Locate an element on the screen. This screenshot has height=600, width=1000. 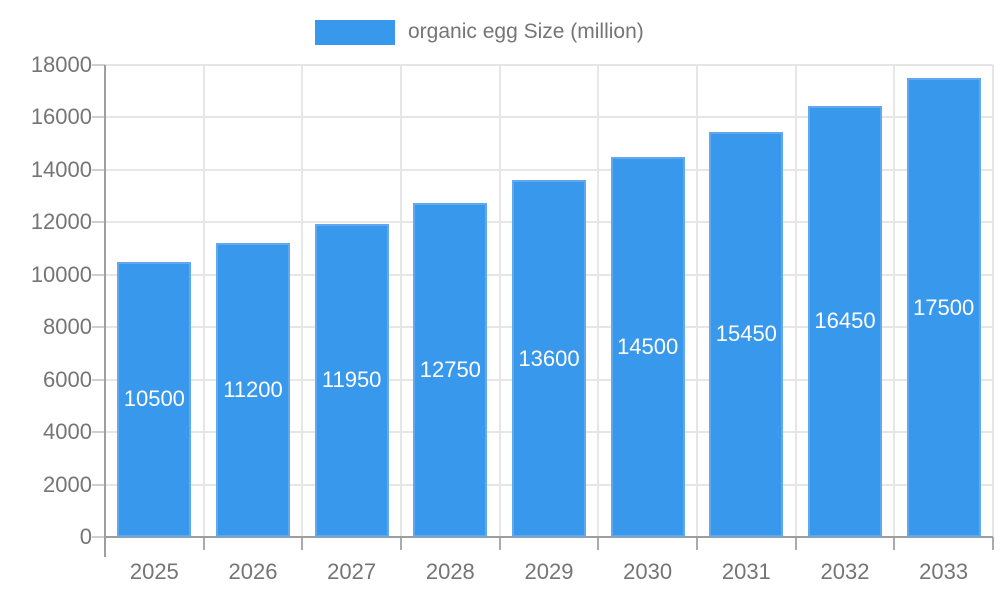
bar-value-label: 11200 is located at coordinates (253, 390).